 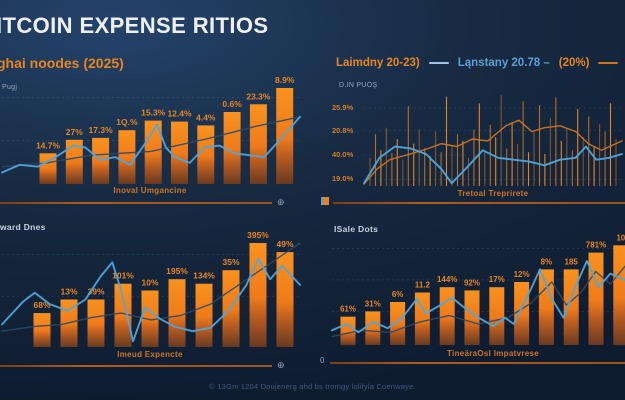 What do you see at coordinates (596, 245) in the screenshot?
I see `svg-text: 781%` at bounding box center [596, 245].